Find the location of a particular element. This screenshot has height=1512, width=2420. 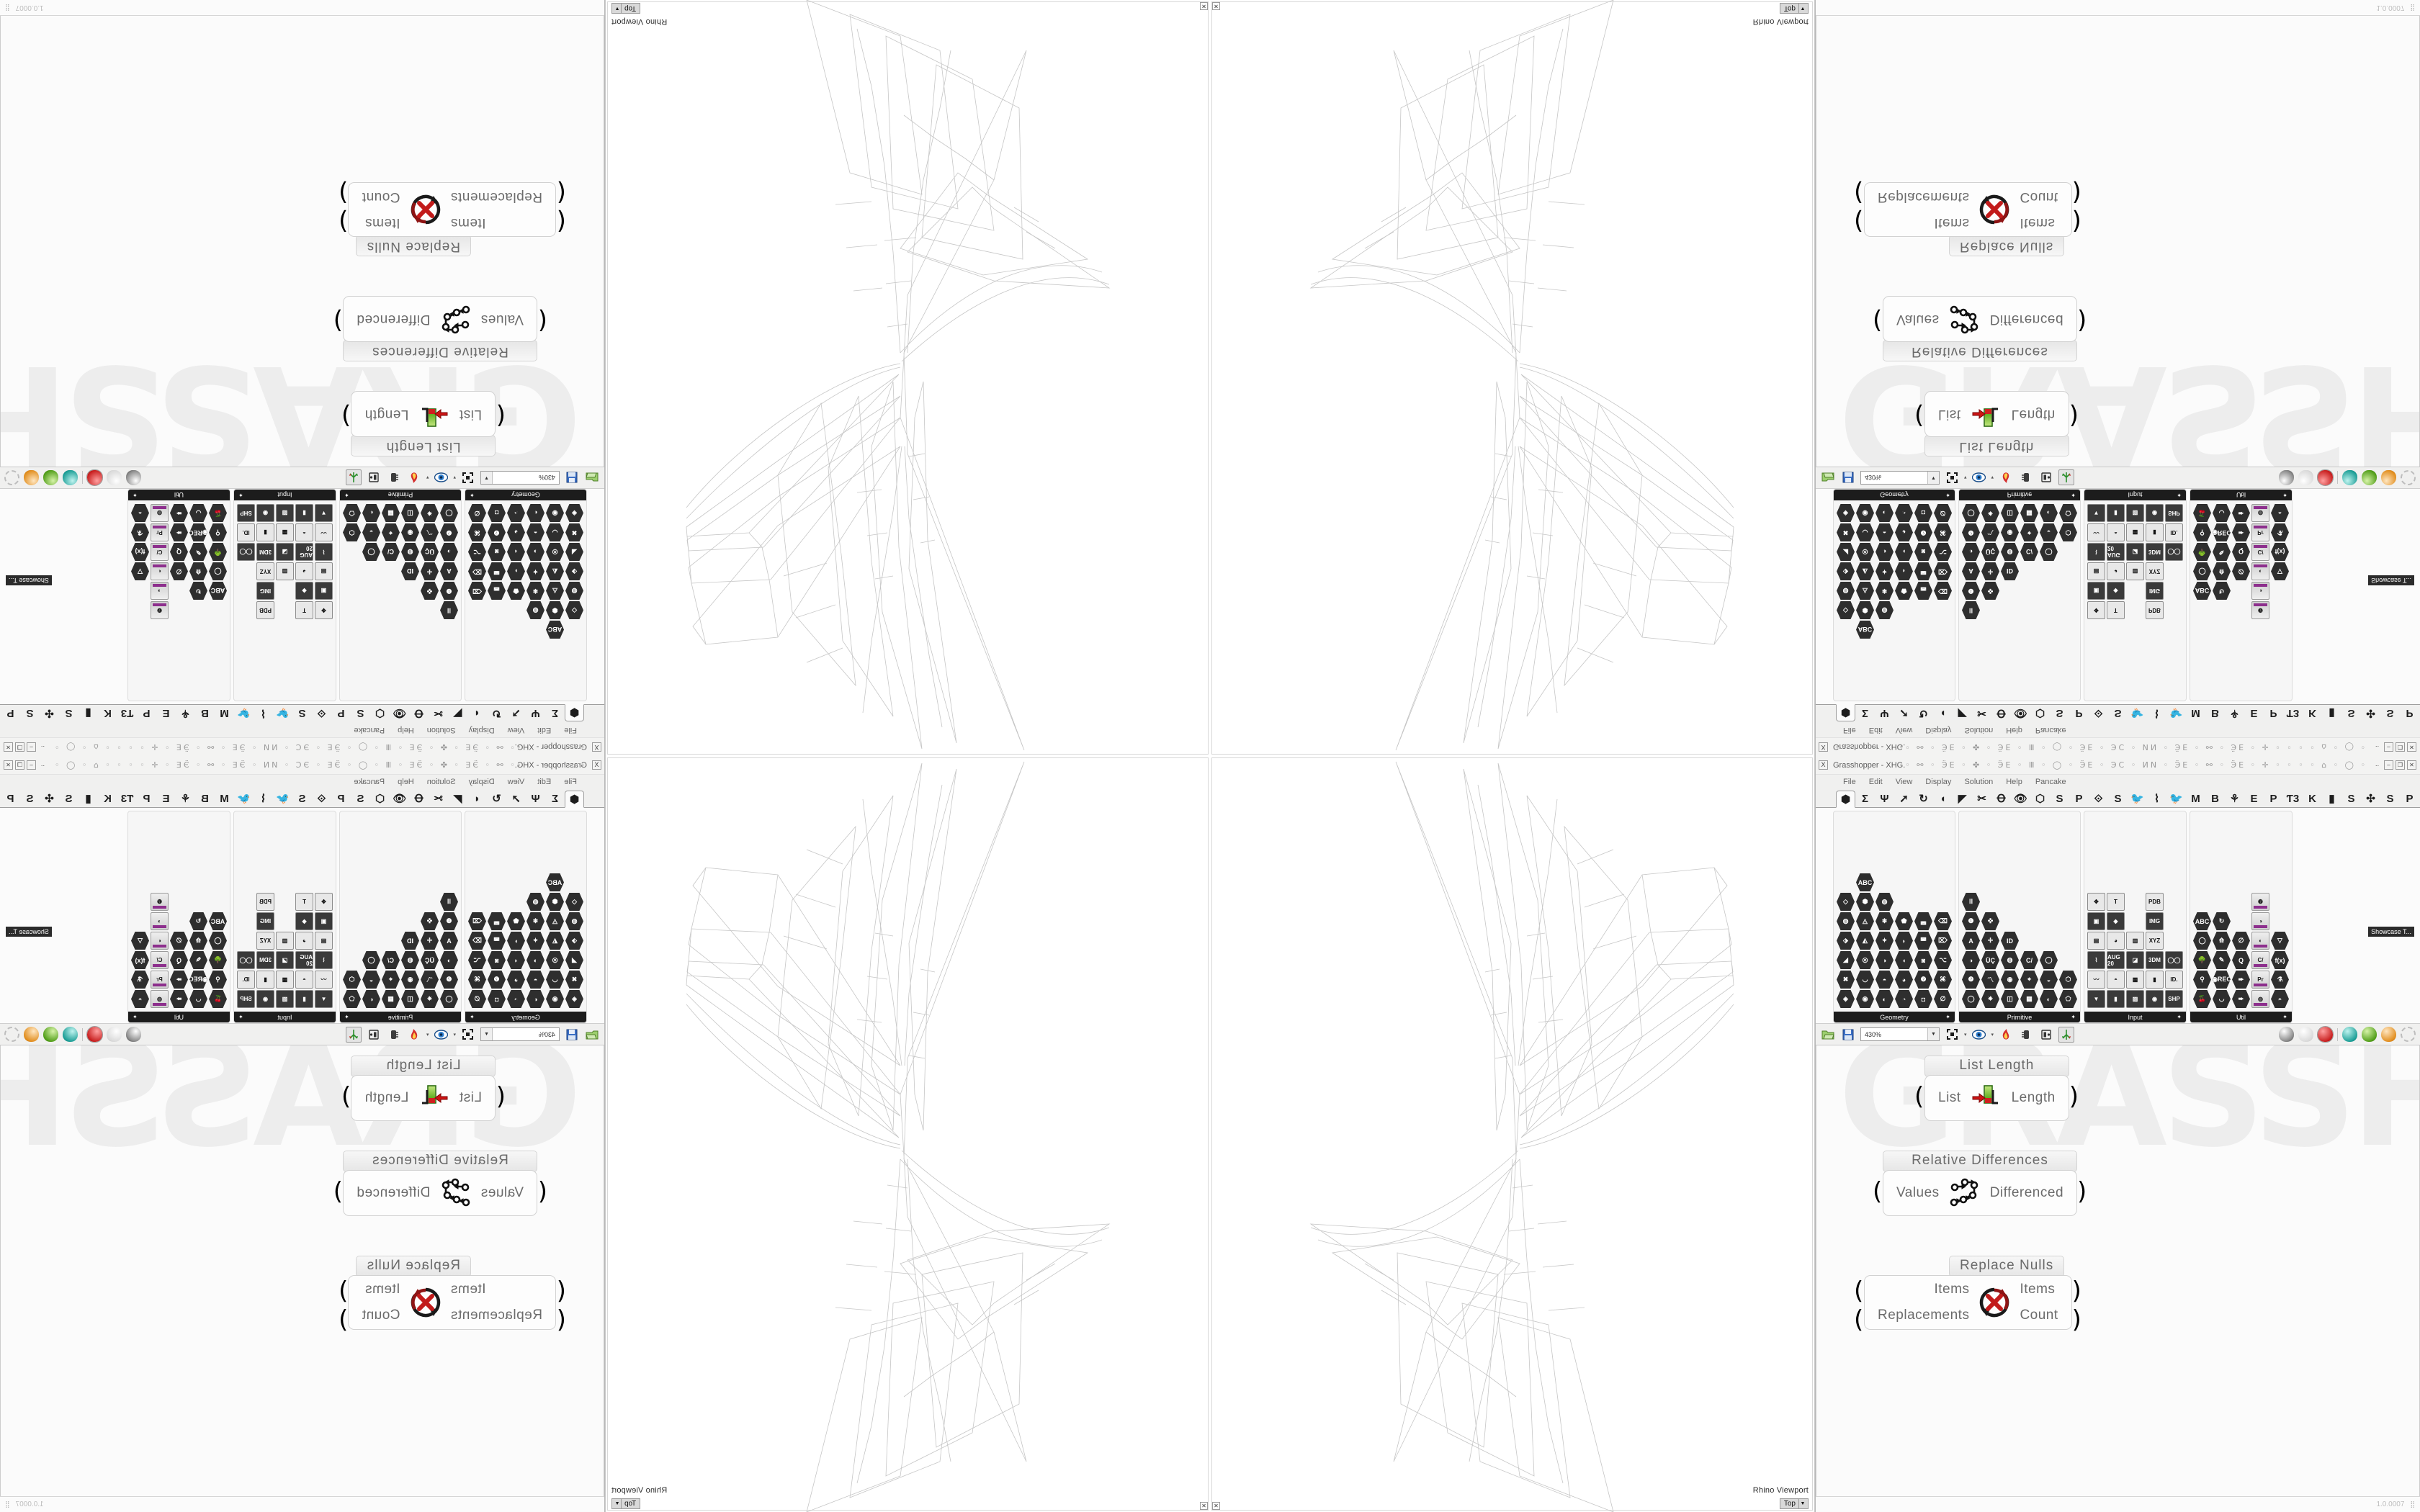

ribbon-tab-strip: ⬢ Σ Ψ ➚ ↻ ◖ ◤ ✂ Ꝋ 👁 ⬡ S P ⟐ S 🐦 ⌇ 🐦 M B ⚘ E P Ƭ3 K ▮ S ✣ S P is located at coordinates (302, 798).